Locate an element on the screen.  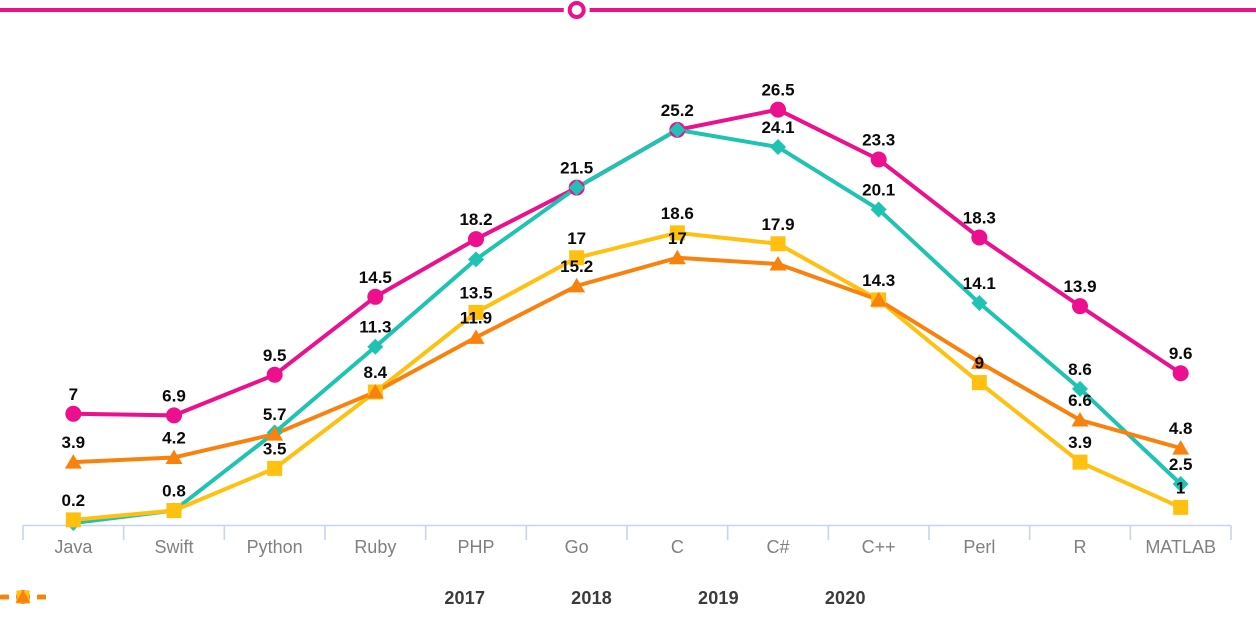
data-label-2019-perl: 9 is located at coordinates (979, 363).